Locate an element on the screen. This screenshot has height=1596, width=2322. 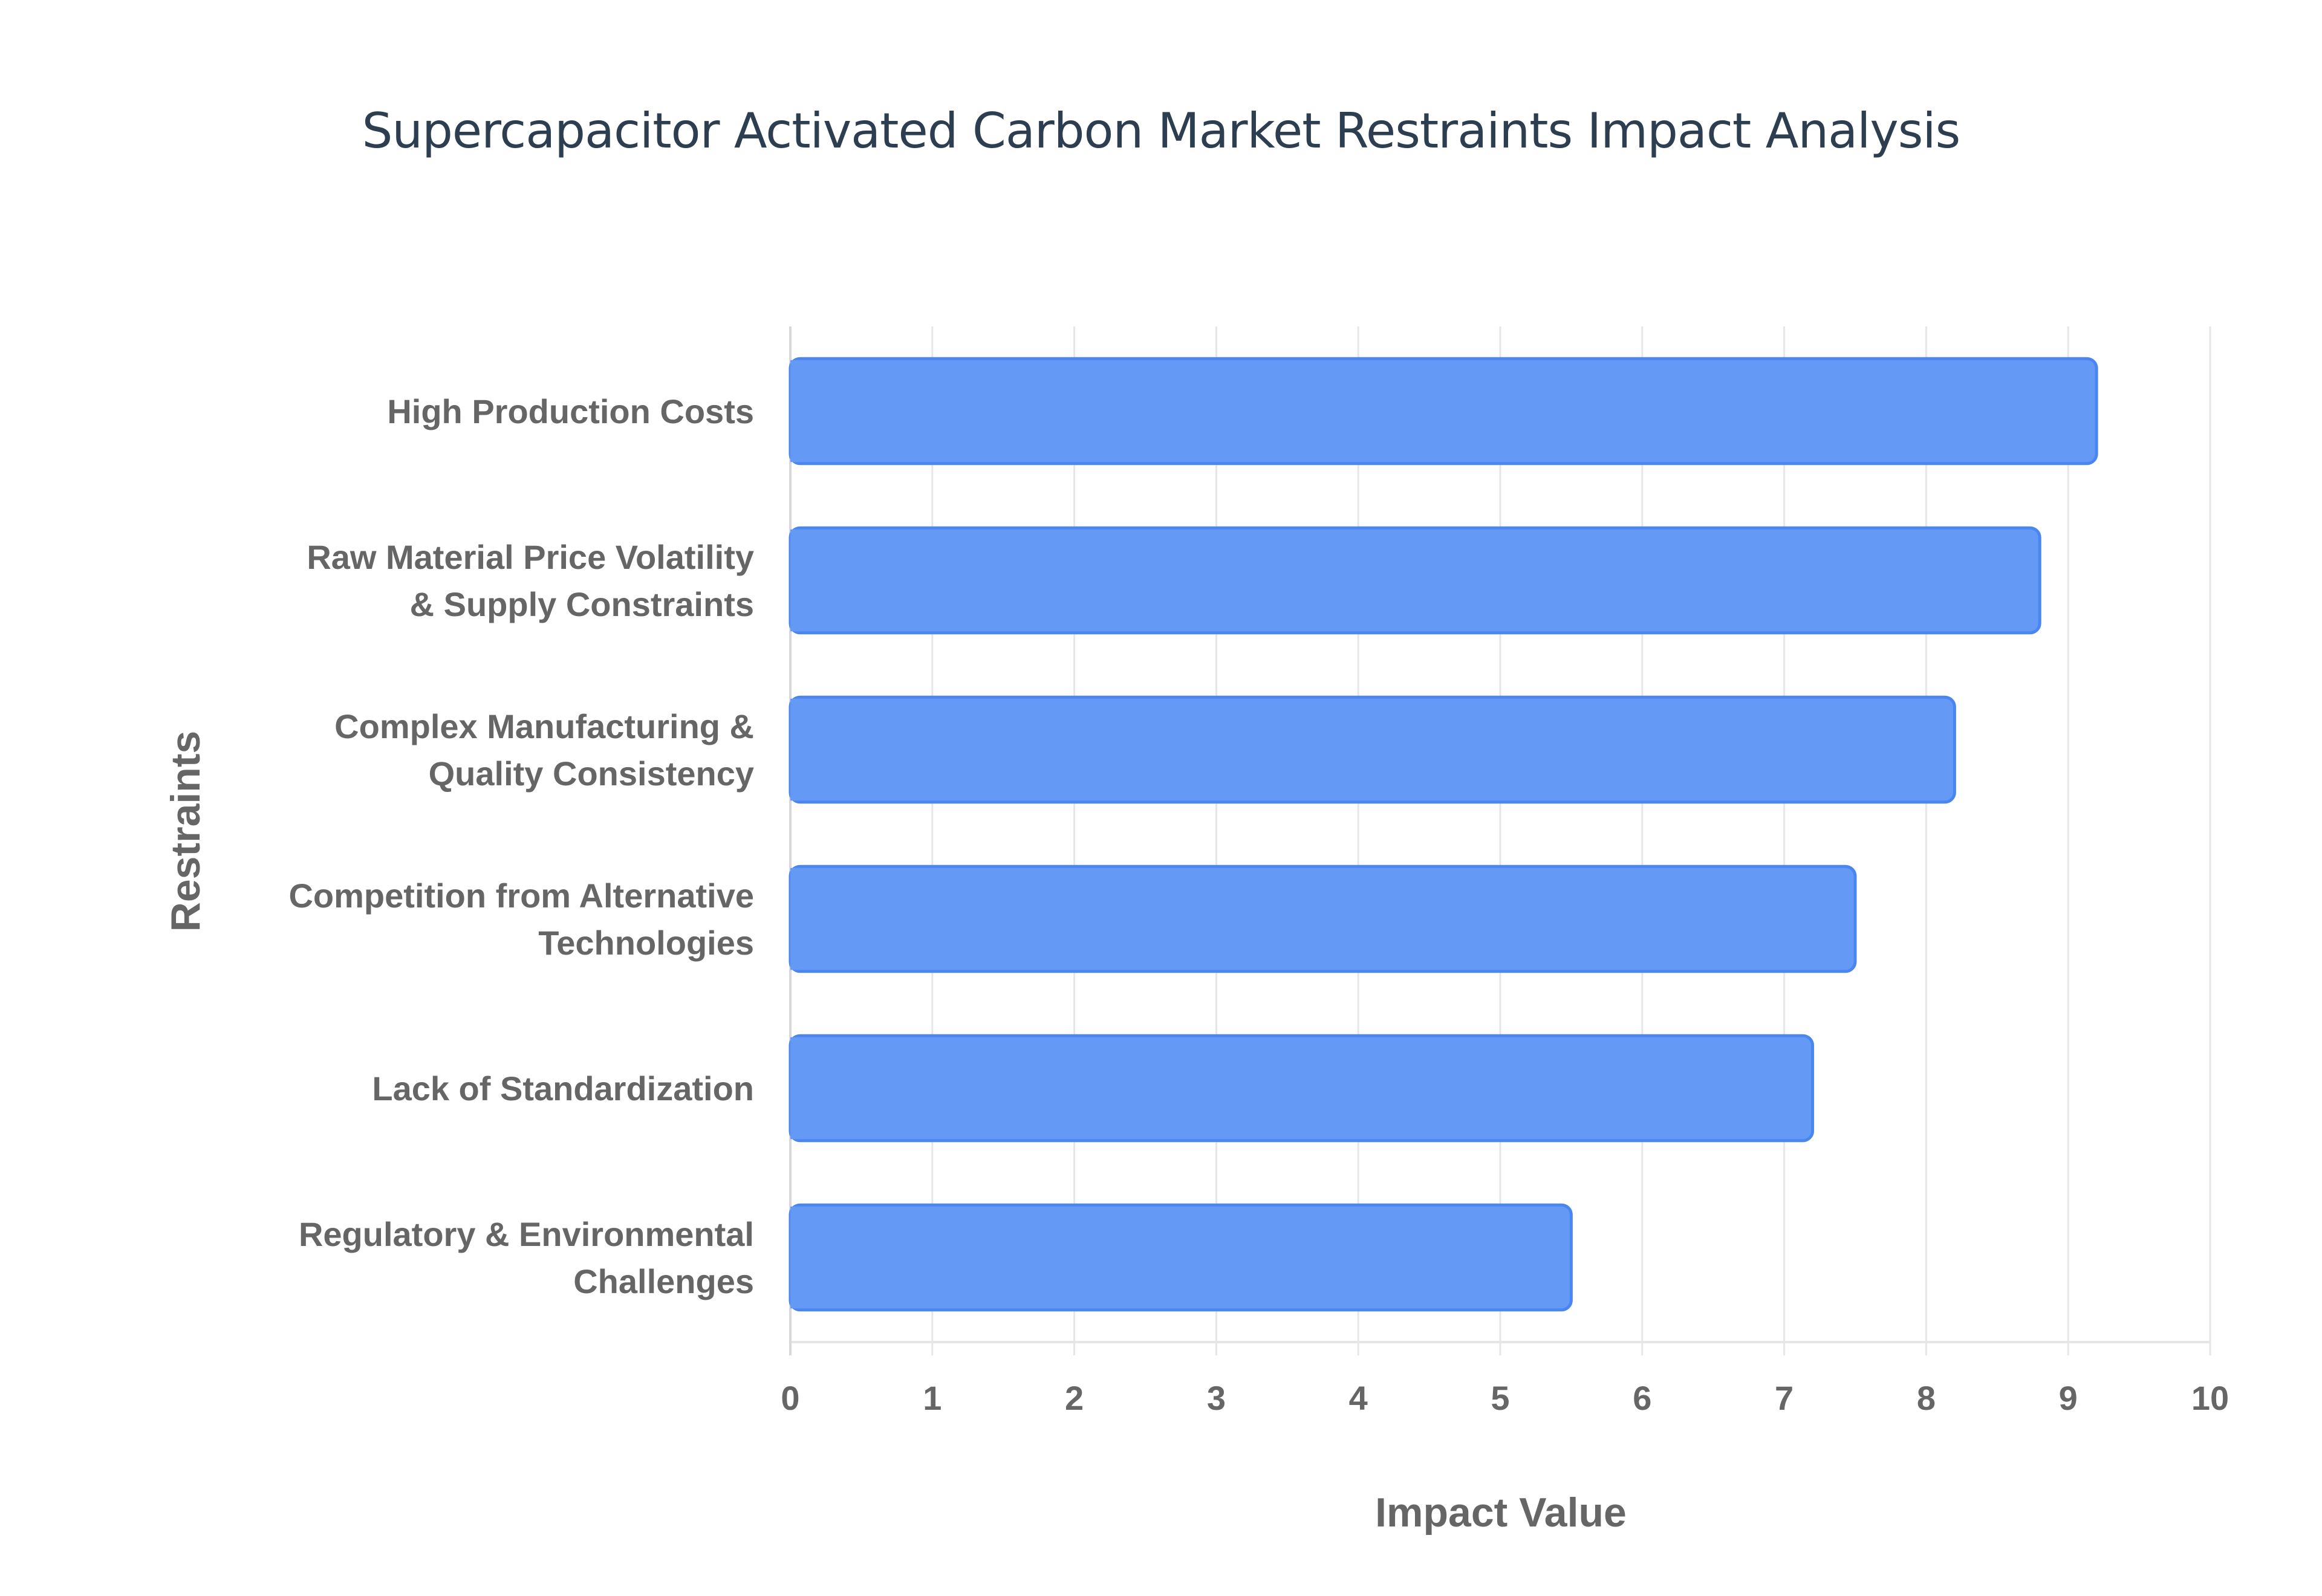
y-axis-title: Restraints is located at coordinates (186, 831).